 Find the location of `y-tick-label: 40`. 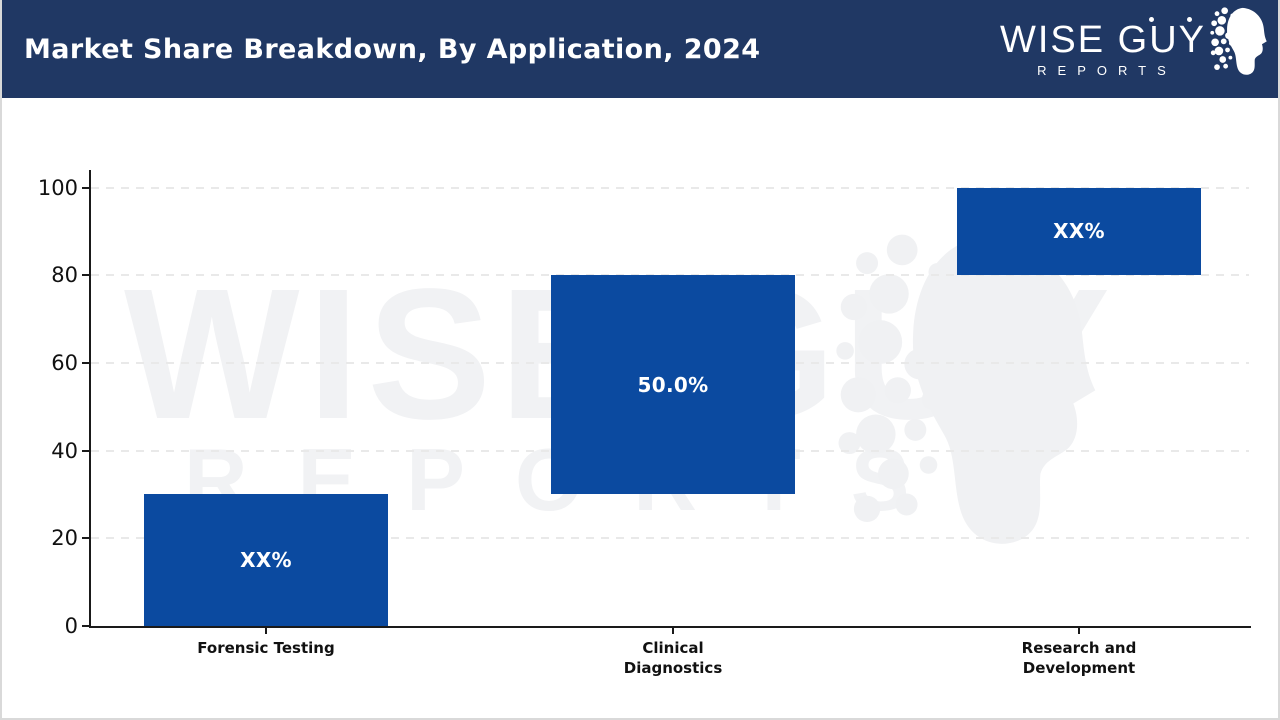

y-tick-label: 40 is located at coordinates (64, 450).